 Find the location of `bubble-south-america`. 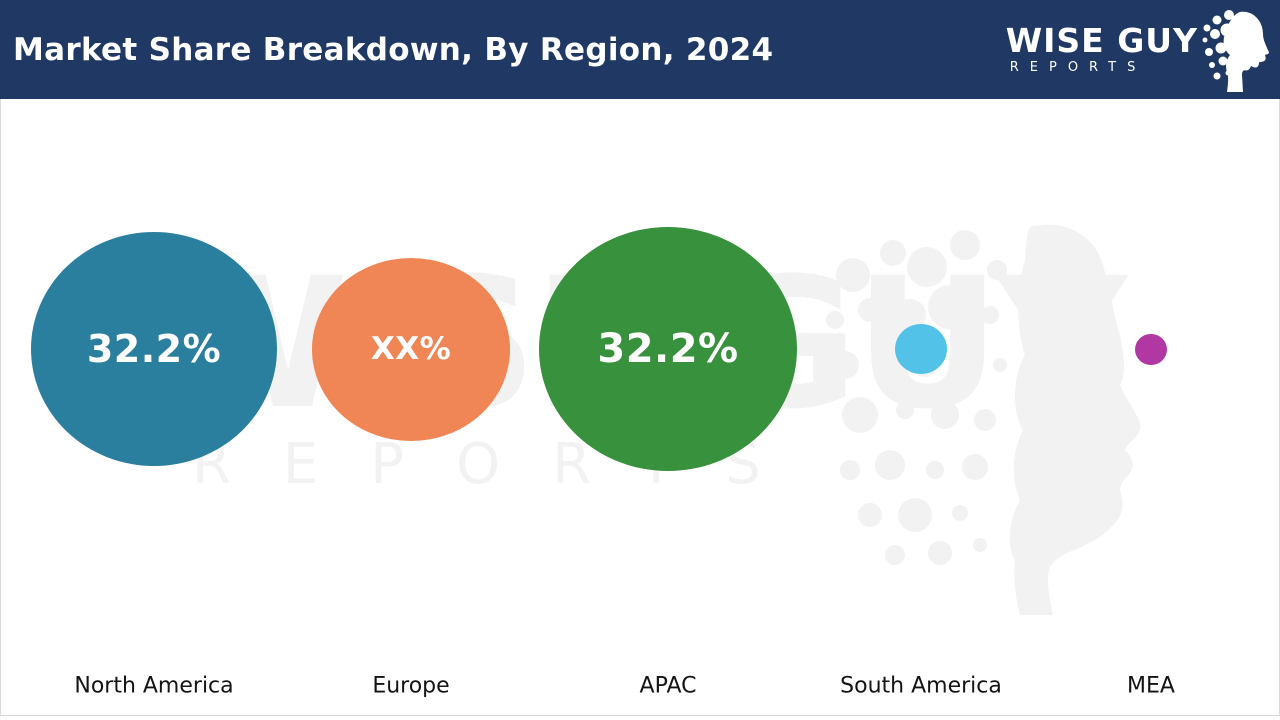

bubble-south-america is located at coordinates (921, 349).